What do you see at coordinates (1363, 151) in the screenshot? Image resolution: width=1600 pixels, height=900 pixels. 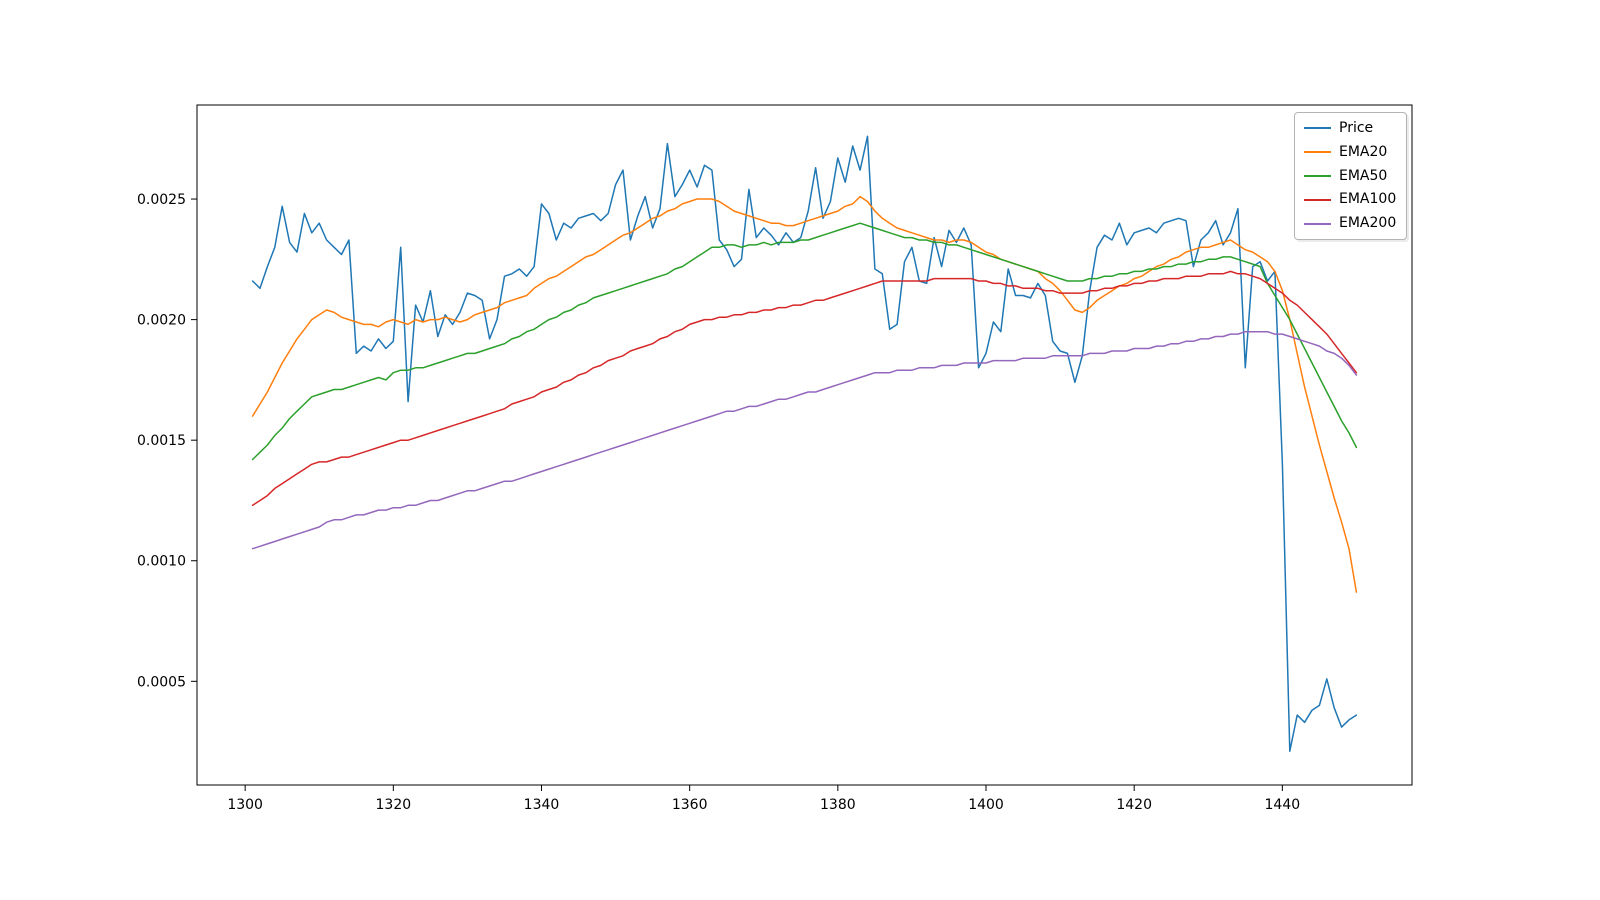 I see `legend-label-ema20: EMA20` at bounding box center [1363, 151].